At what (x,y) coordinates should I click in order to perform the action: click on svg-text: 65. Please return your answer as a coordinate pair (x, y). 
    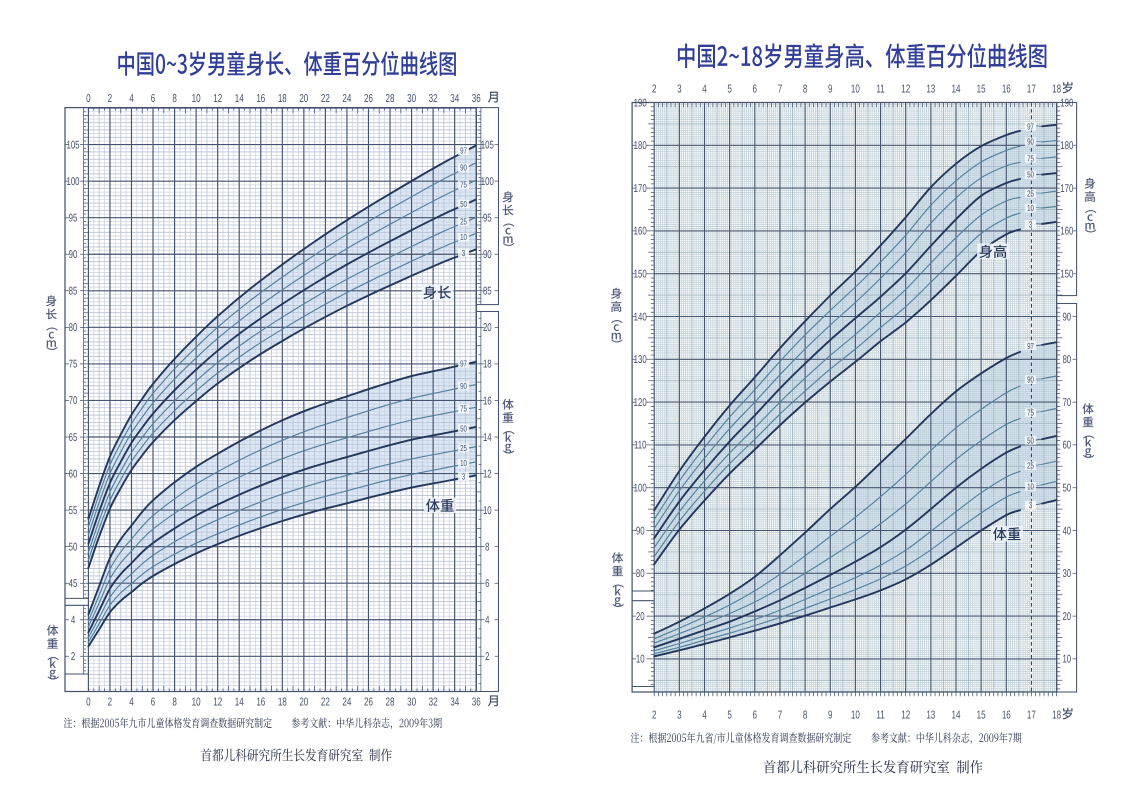
    Looking at the image, I should click on (73, 438).